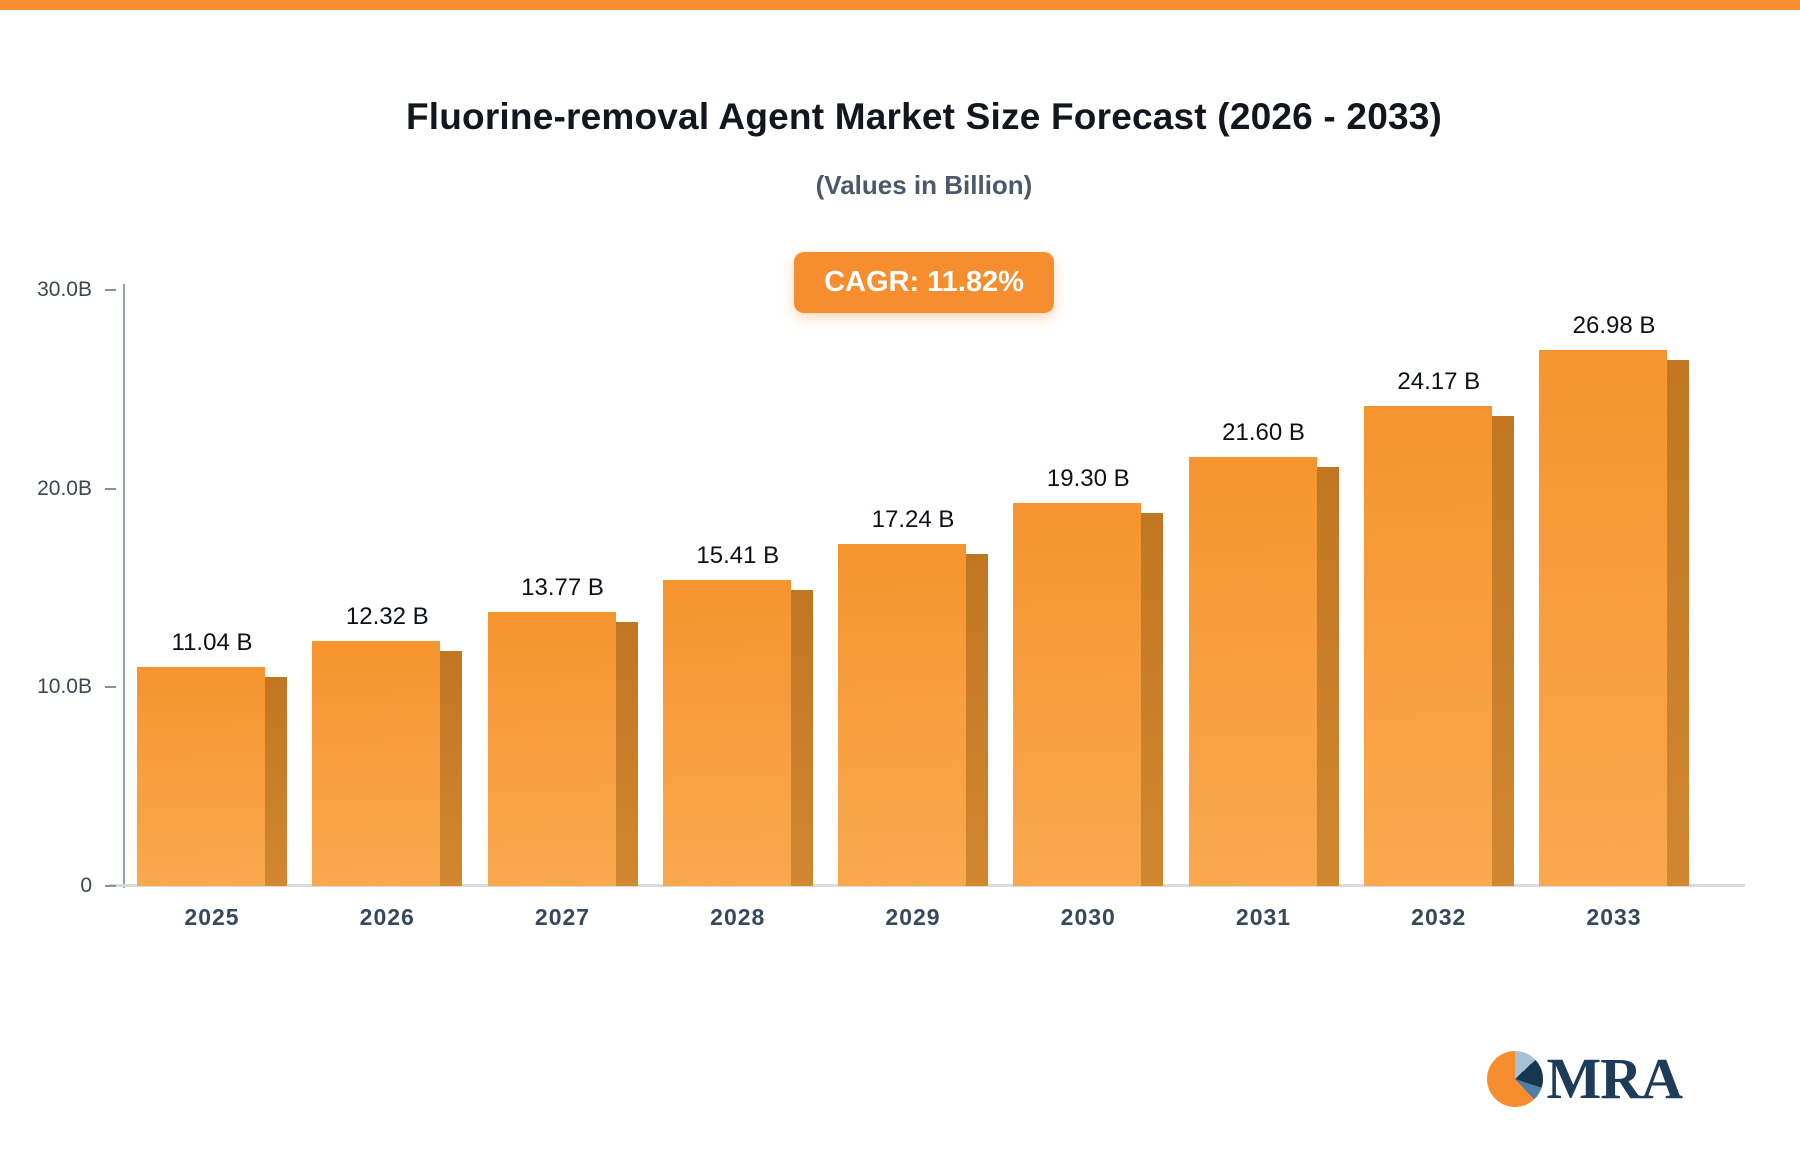 Image resolution: width=1800 pixels, height=1156 pixels. Describe the element at coordinates (64, 289) in the screenshot. I see `y-tick-label: 30.0B` at that location.